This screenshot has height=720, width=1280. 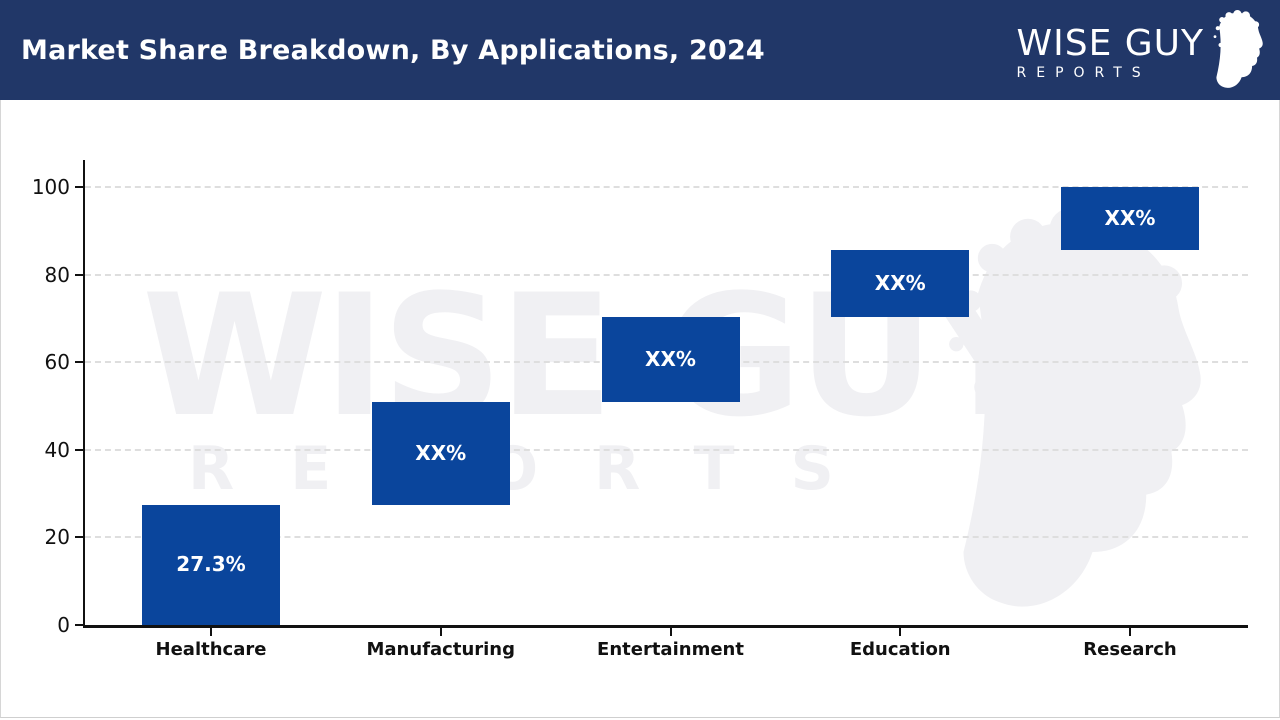 I want to click on y-tick-label: 60, so click(x=57, y=362).